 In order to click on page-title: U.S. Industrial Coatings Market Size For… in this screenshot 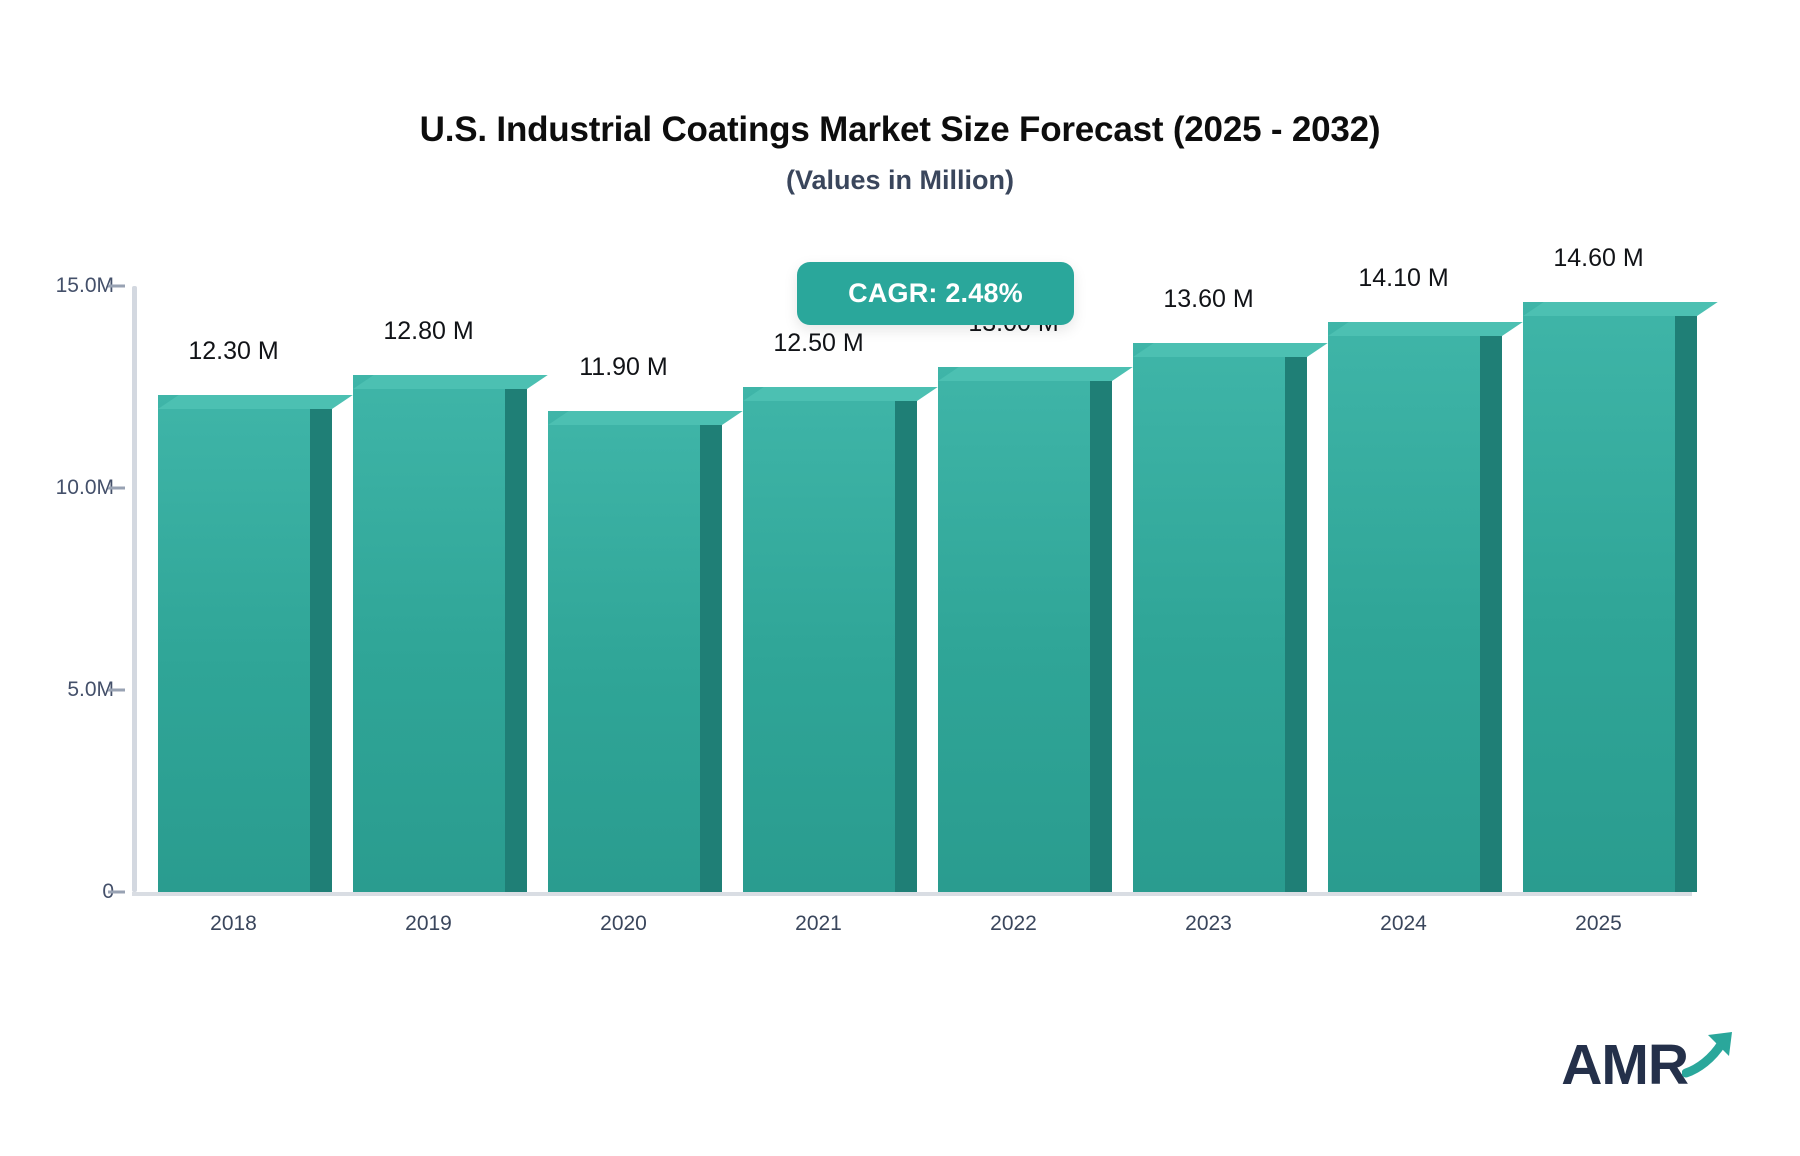, I will do `click(900, 129)`.